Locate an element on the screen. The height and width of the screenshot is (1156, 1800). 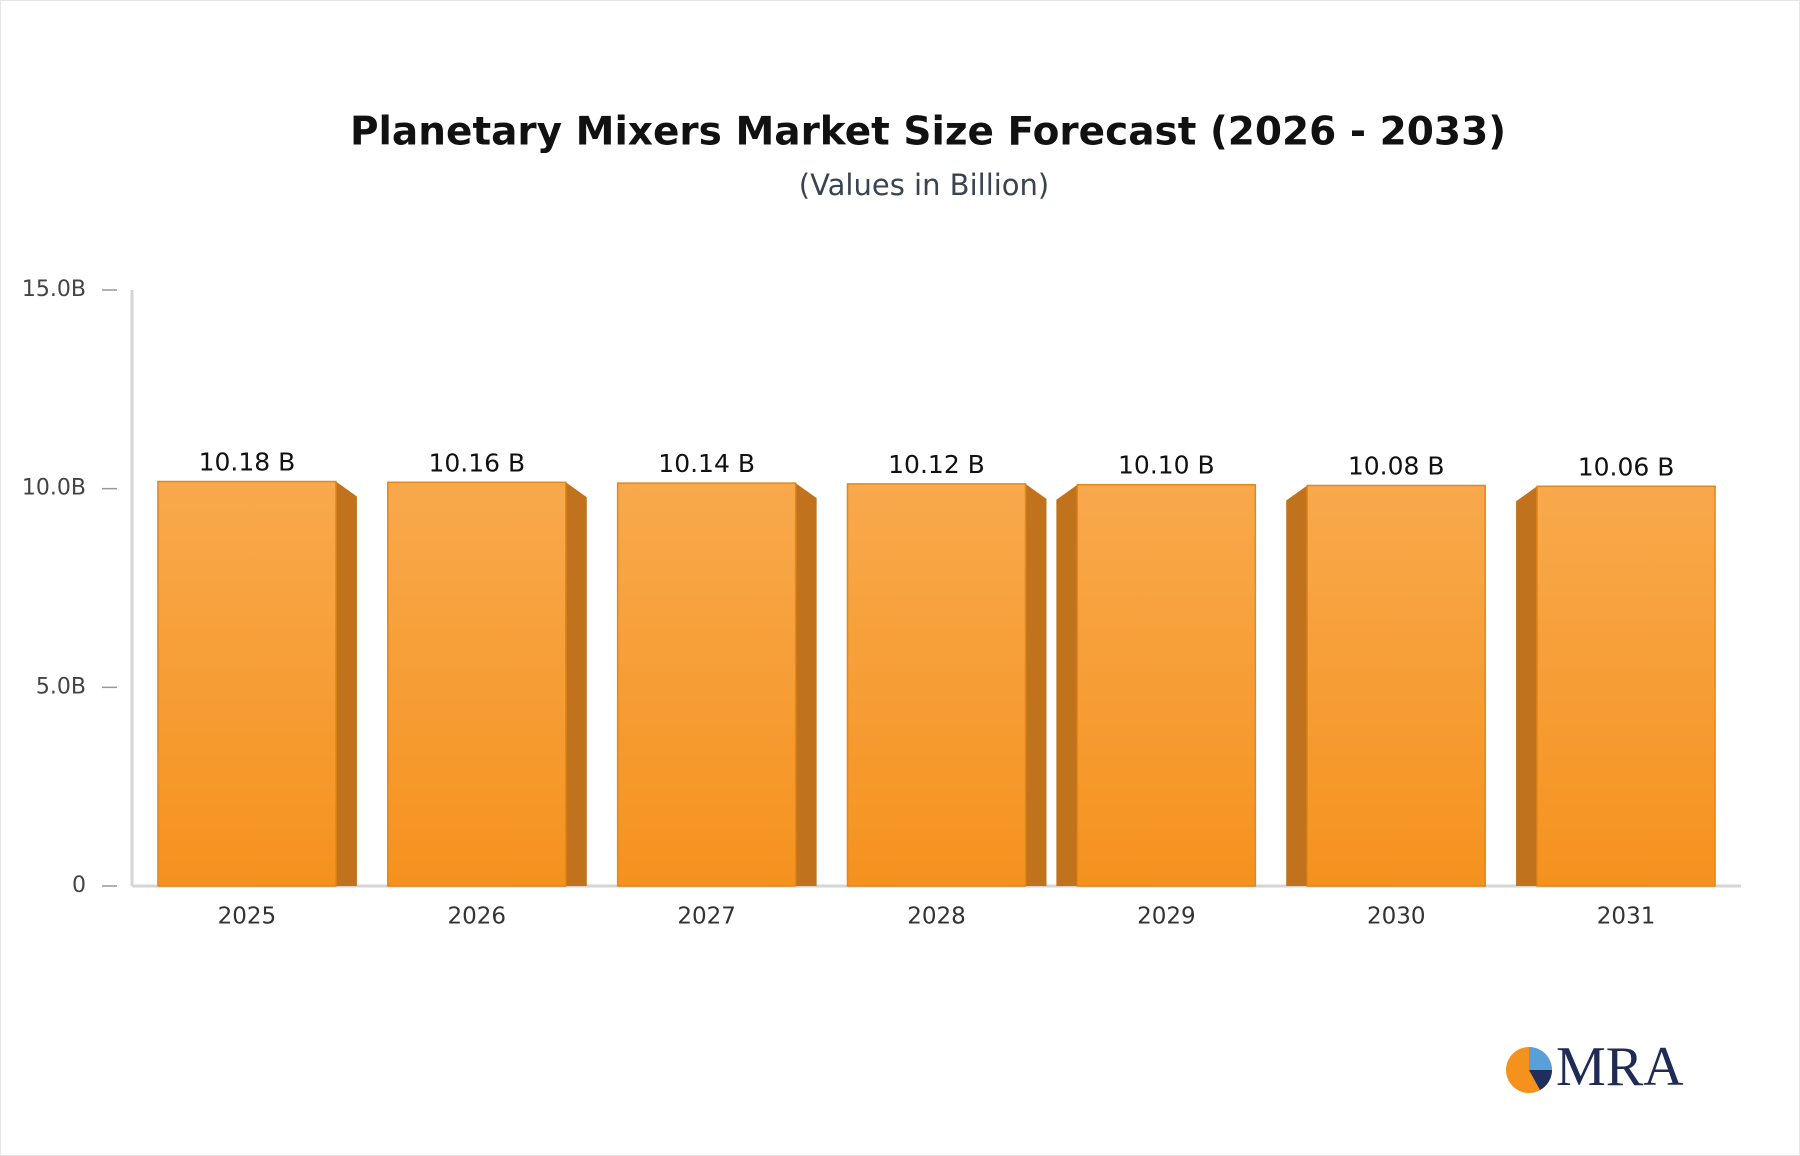
x-tick-label: 2027 is located at coordinates (706, 917).